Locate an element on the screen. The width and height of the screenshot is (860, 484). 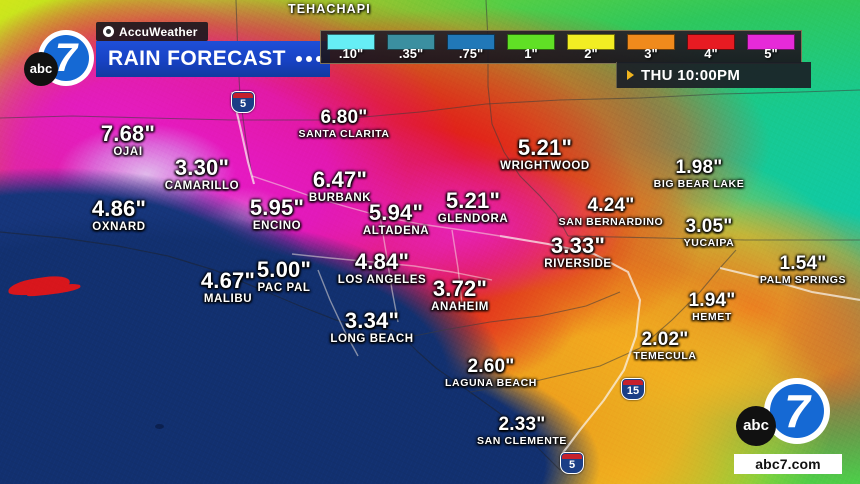
legend-label: .35" is located at coordinates (411, 53).